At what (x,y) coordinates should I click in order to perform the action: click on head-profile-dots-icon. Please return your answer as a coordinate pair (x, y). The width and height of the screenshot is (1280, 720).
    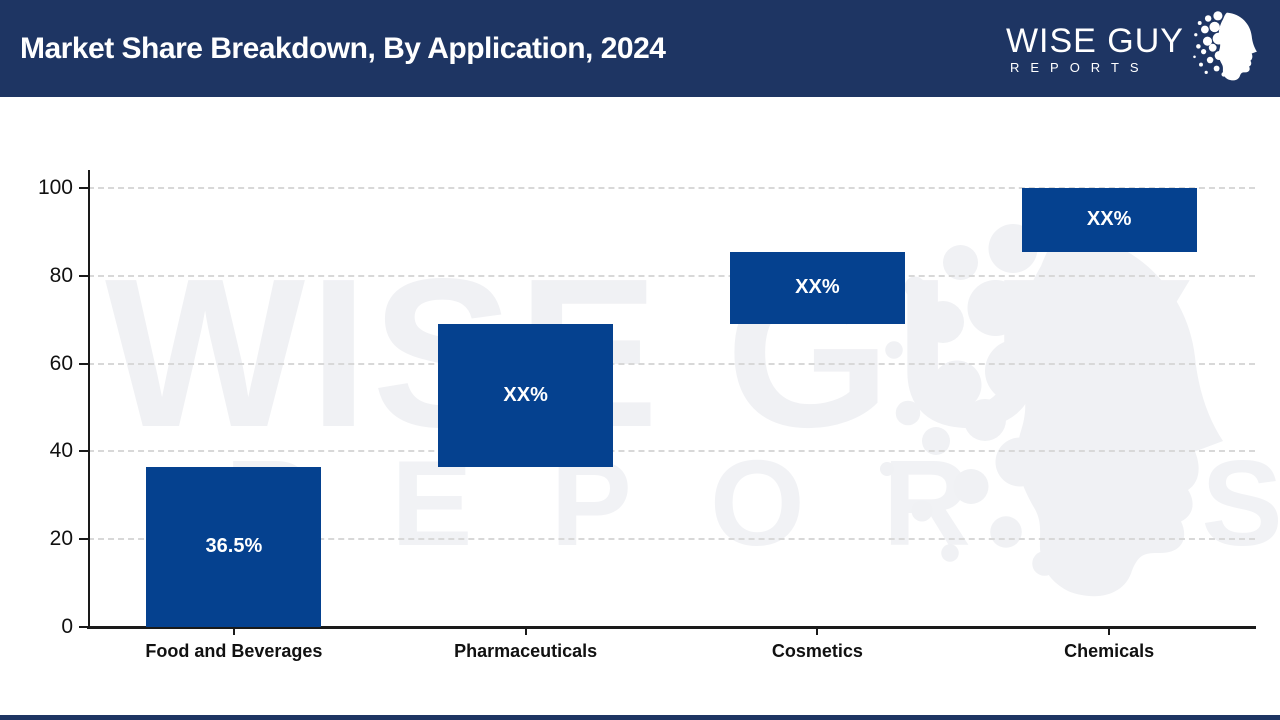
    Looking at the image, I should click on (1225, 45).